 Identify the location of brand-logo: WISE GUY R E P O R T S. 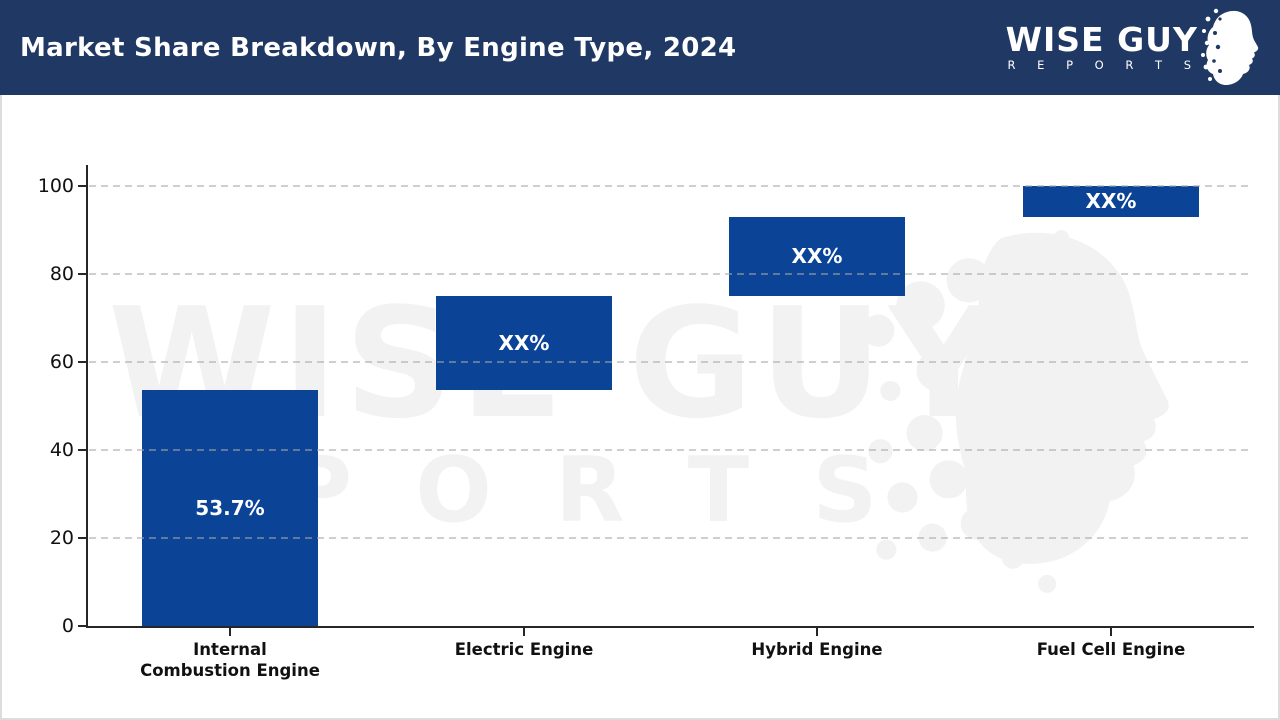
(1135, 48).